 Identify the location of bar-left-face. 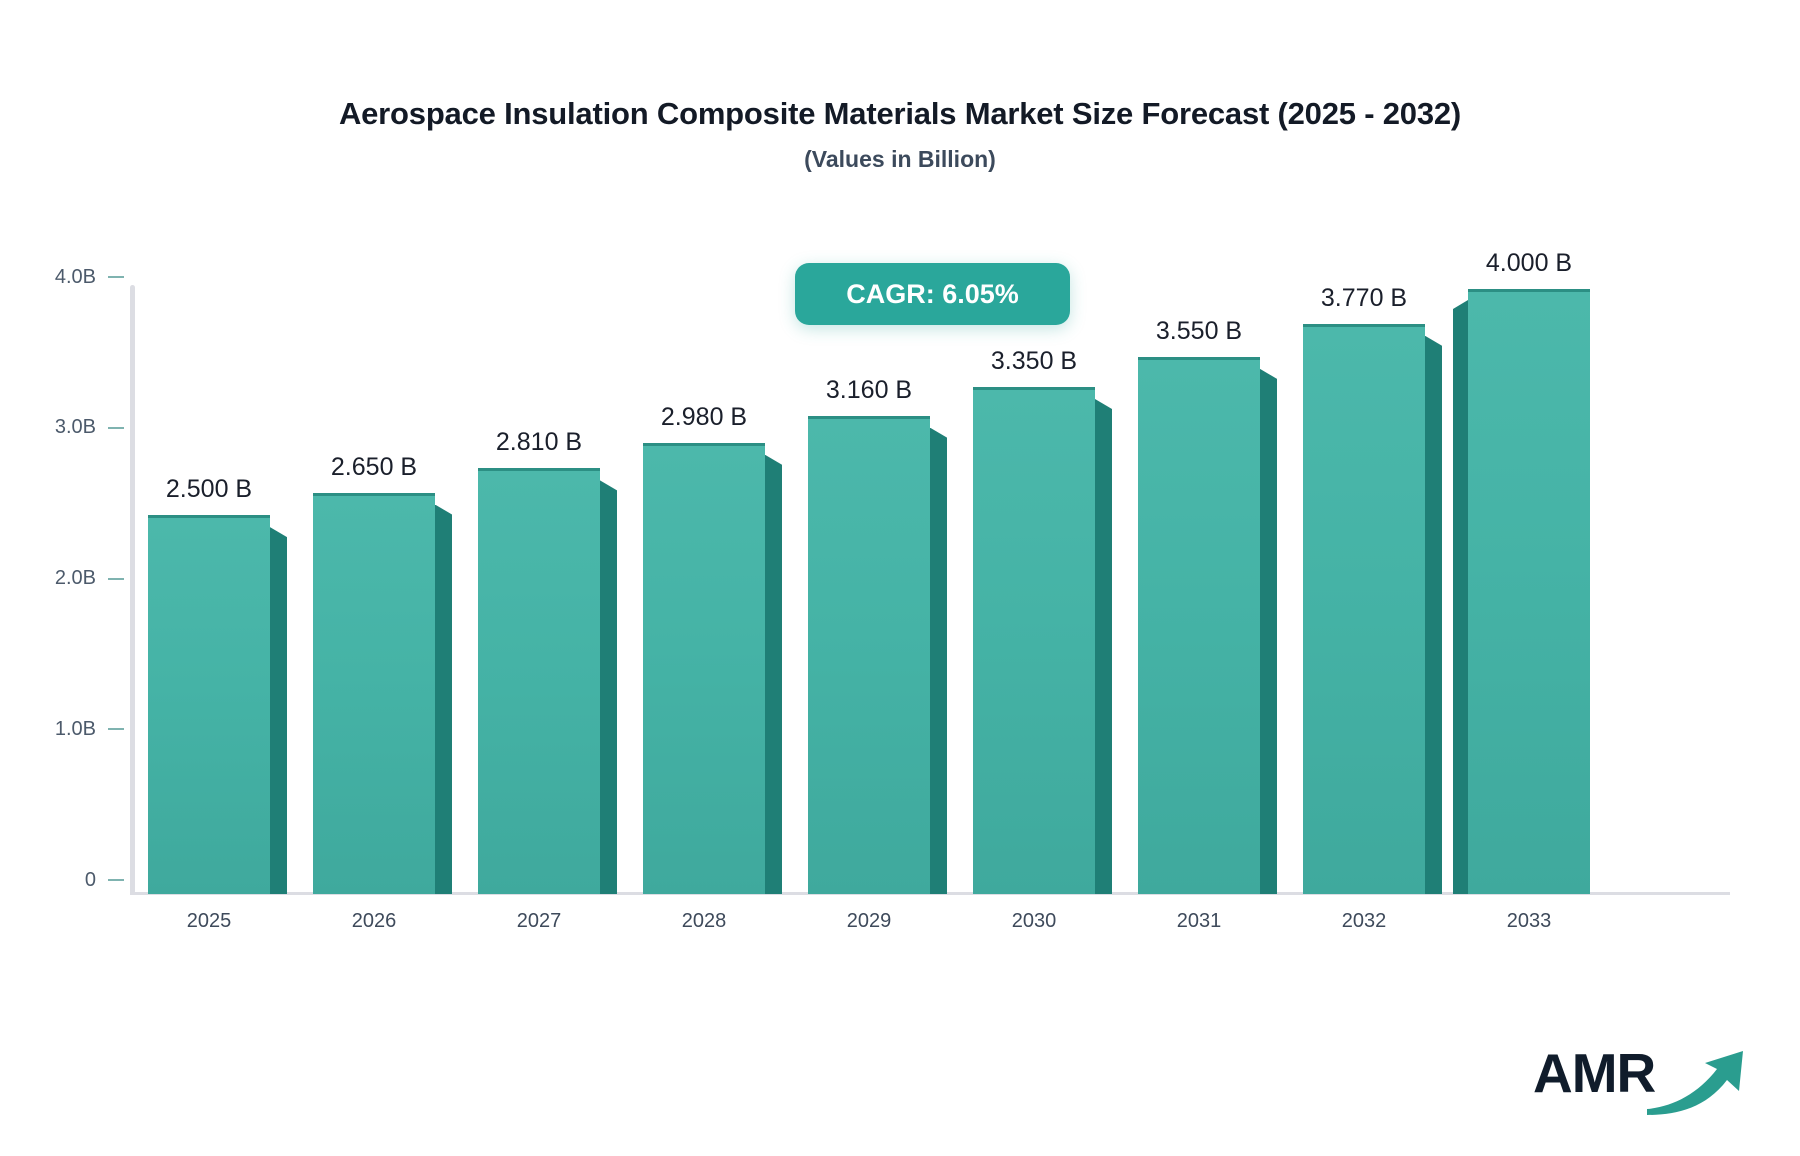
(1460, 597).